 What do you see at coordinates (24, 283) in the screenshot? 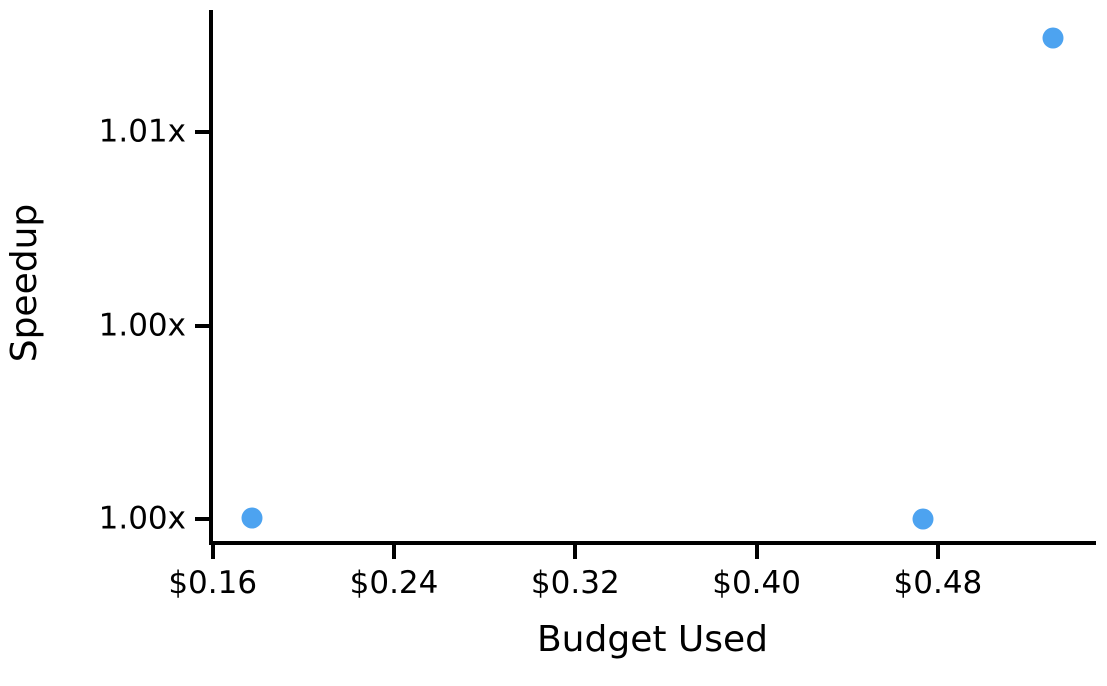
I see `y-axis-label: Speedup` at bounding box center [24, 283].